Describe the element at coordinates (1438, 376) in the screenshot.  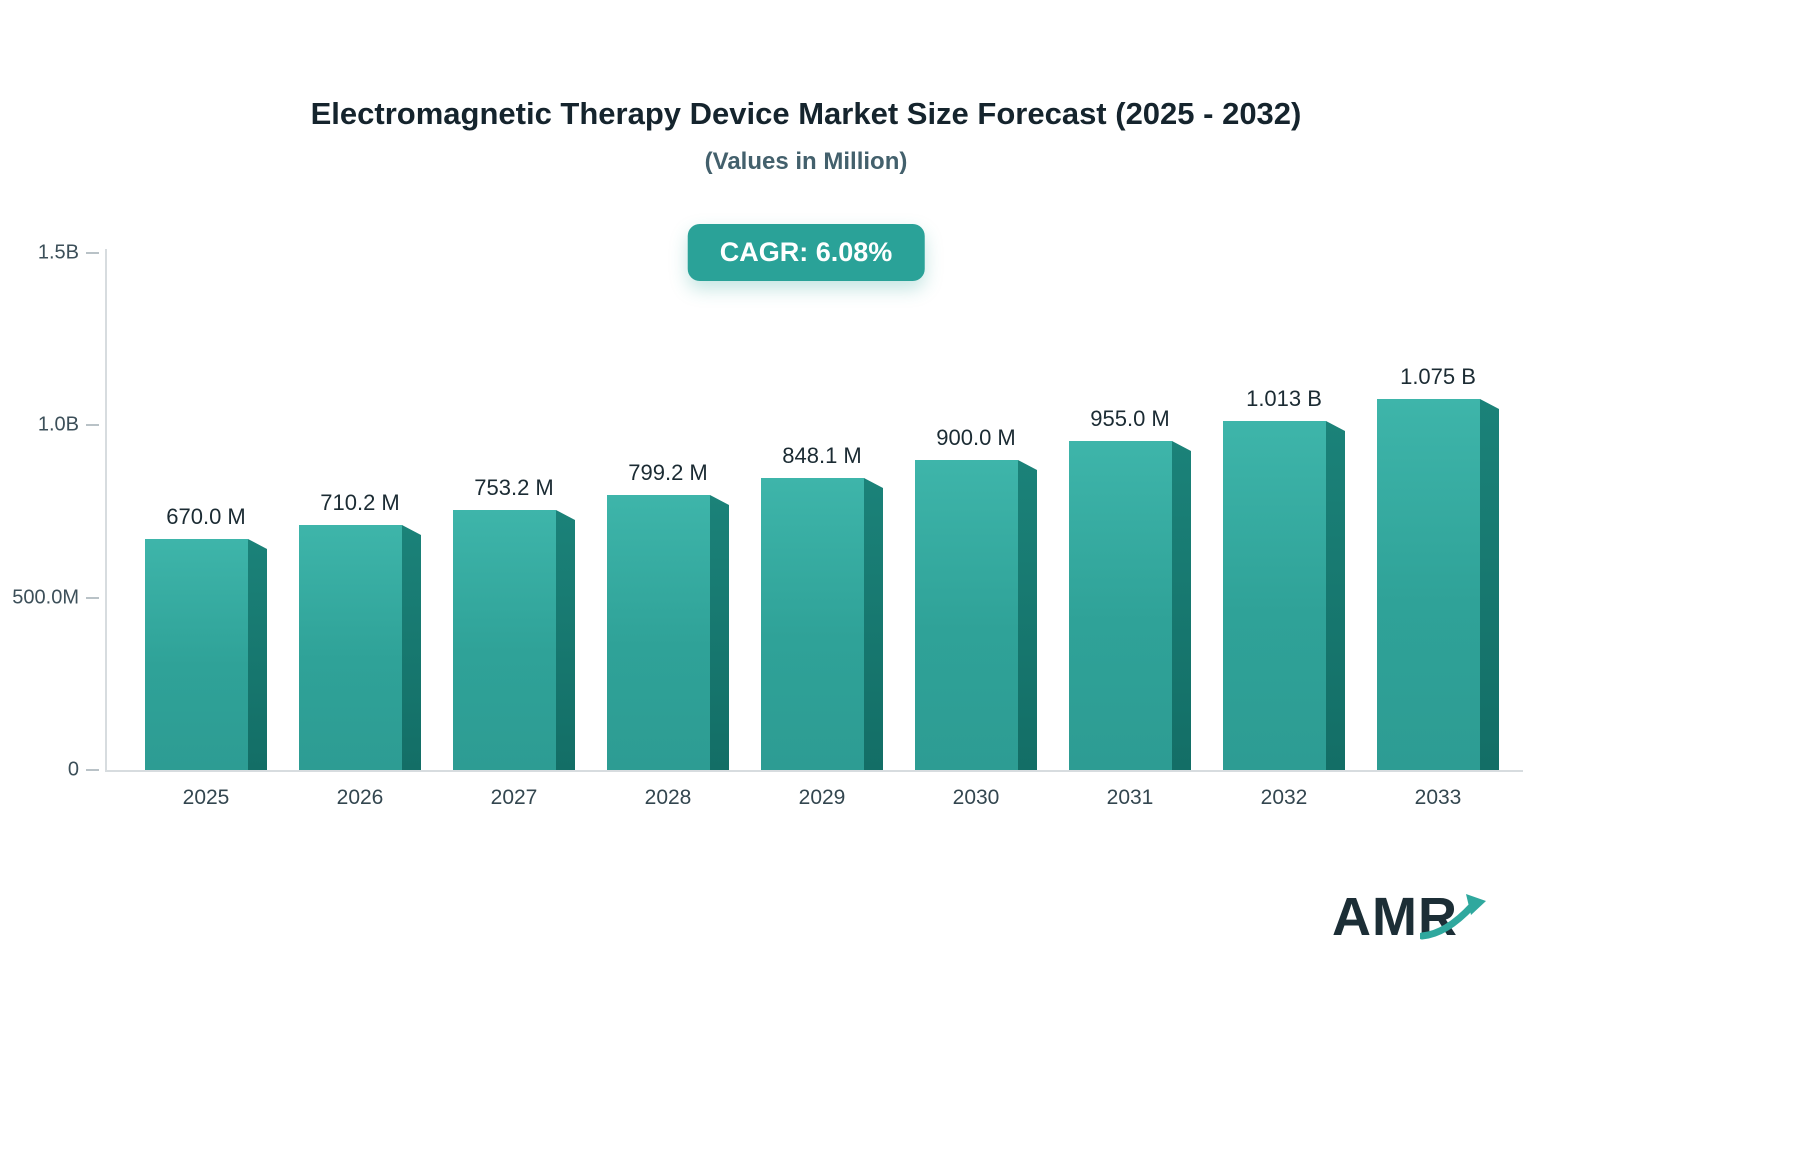
I see `bar-value-label: 1.075 B` at that location.